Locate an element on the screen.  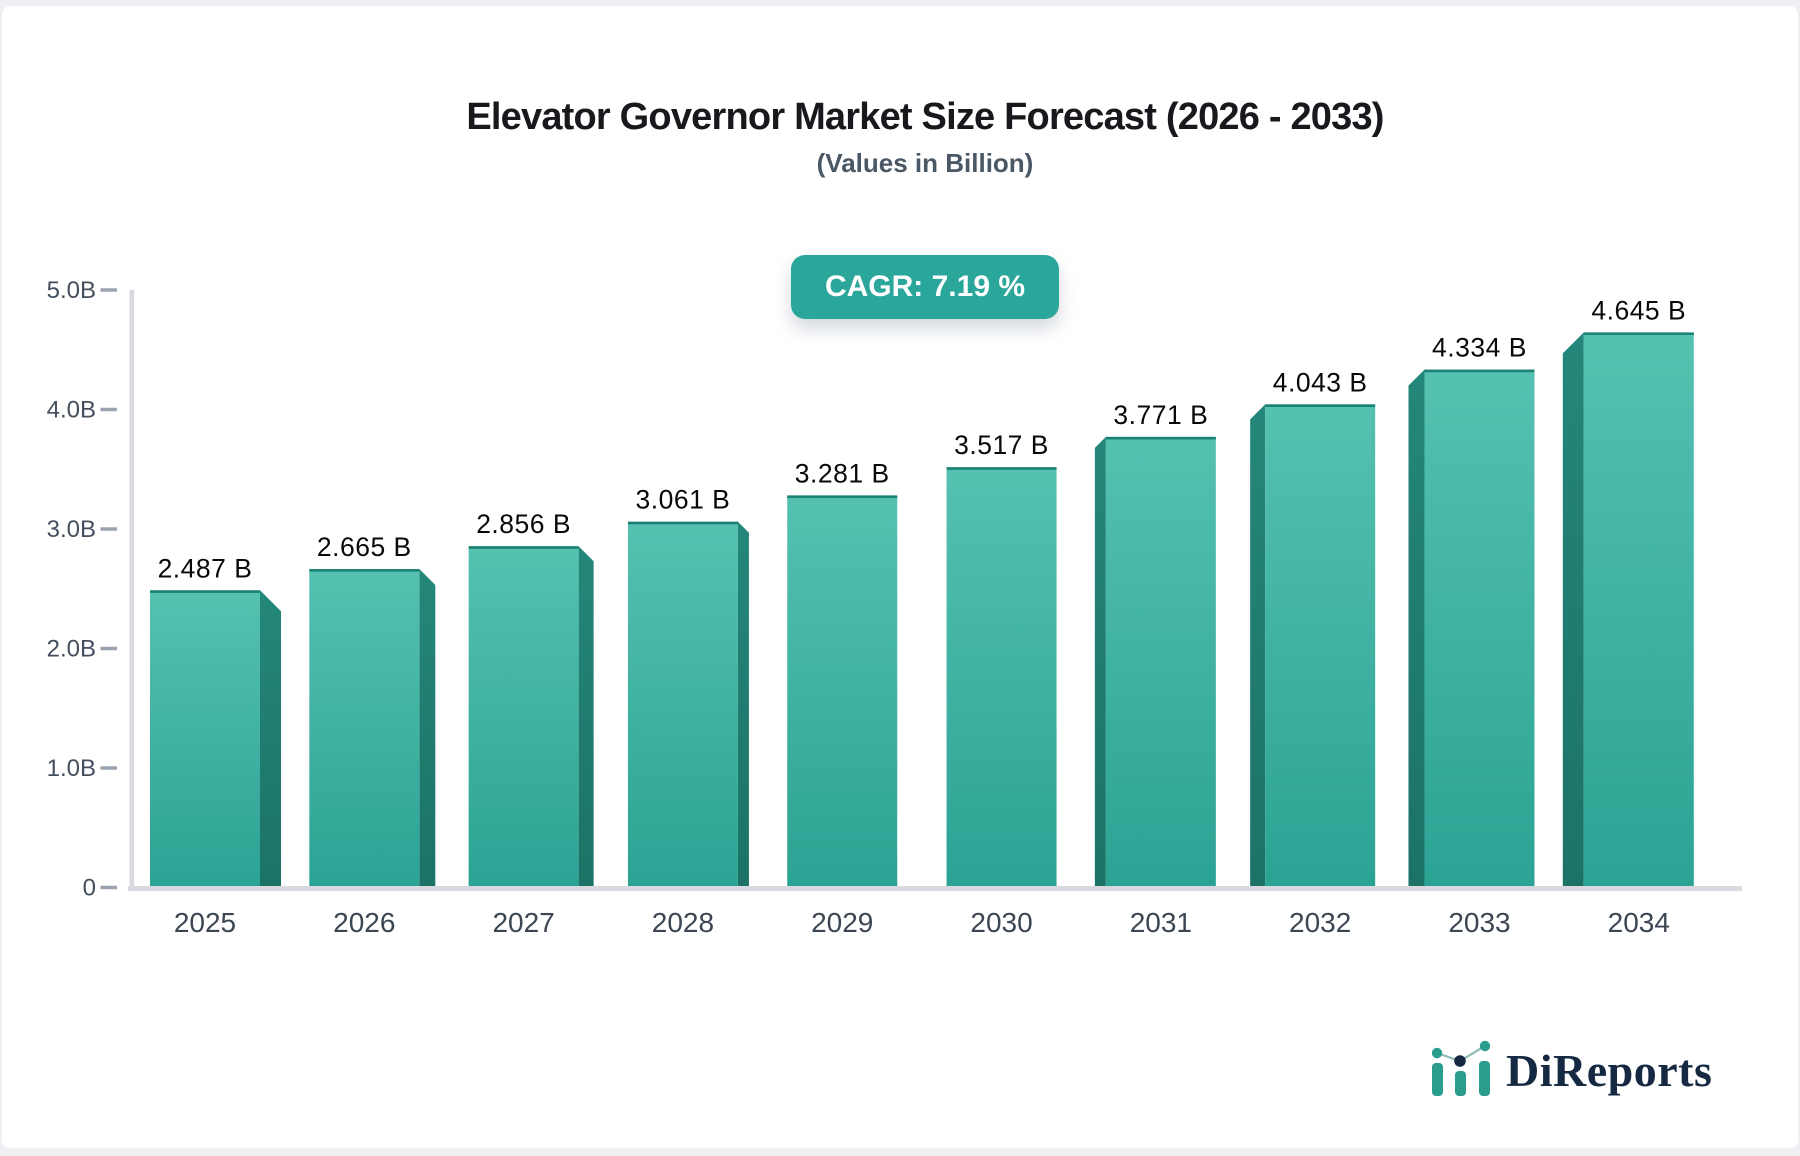
logo-dot-right is located at coordinates (1485, 1046).